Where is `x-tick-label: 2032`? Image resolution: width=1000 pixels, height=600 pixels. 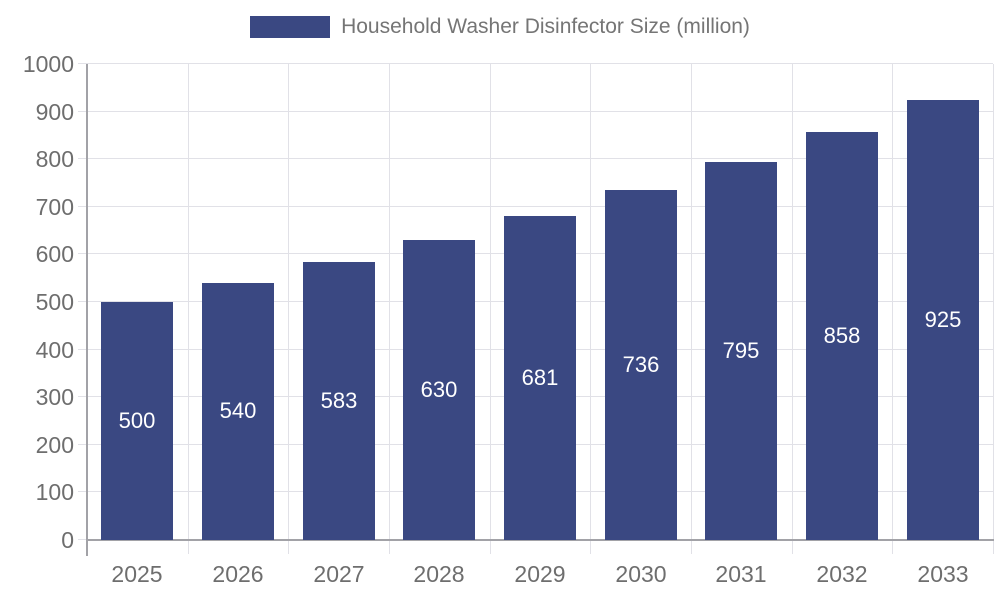
x-tick-label: 2032 is located at coordinates (842, 574).